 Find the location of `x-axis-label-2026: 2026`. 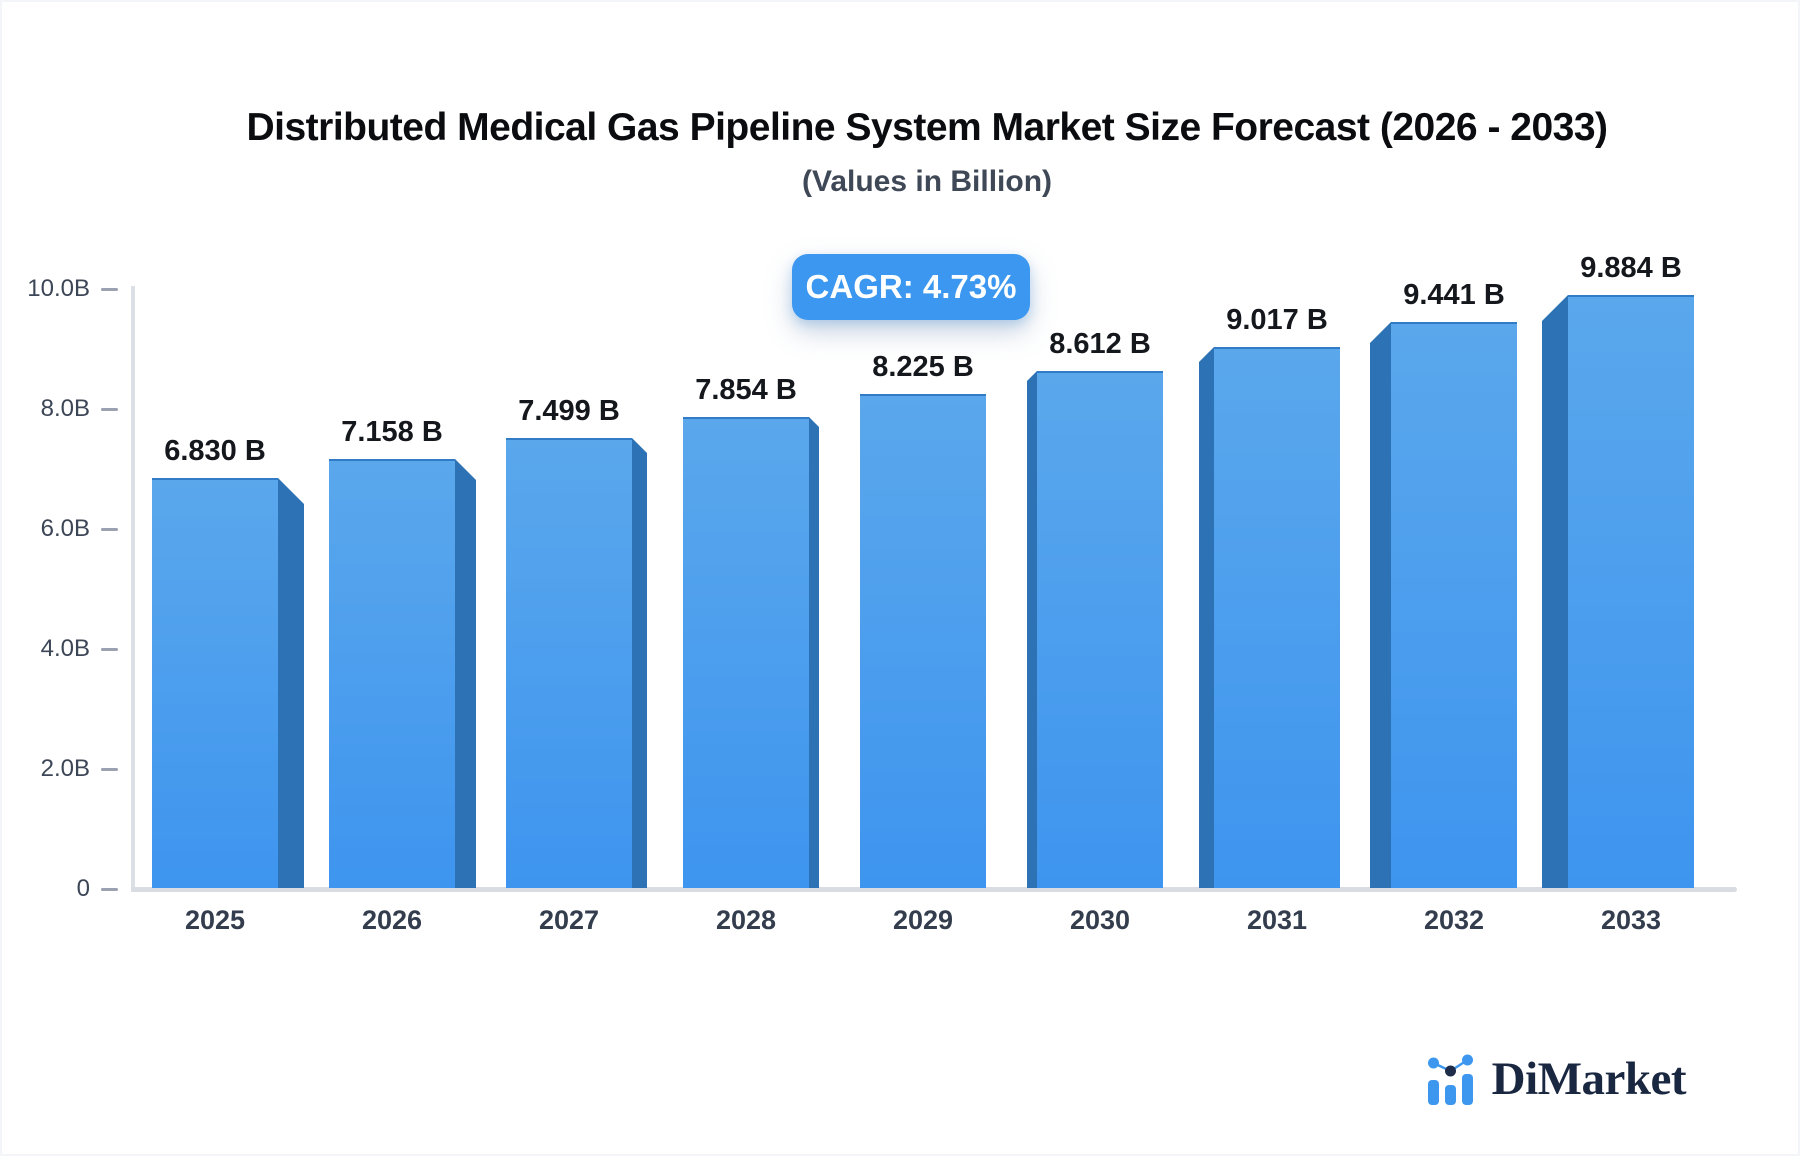

x-axis-label-2026: 2026 is located at coordinates (392, 920).